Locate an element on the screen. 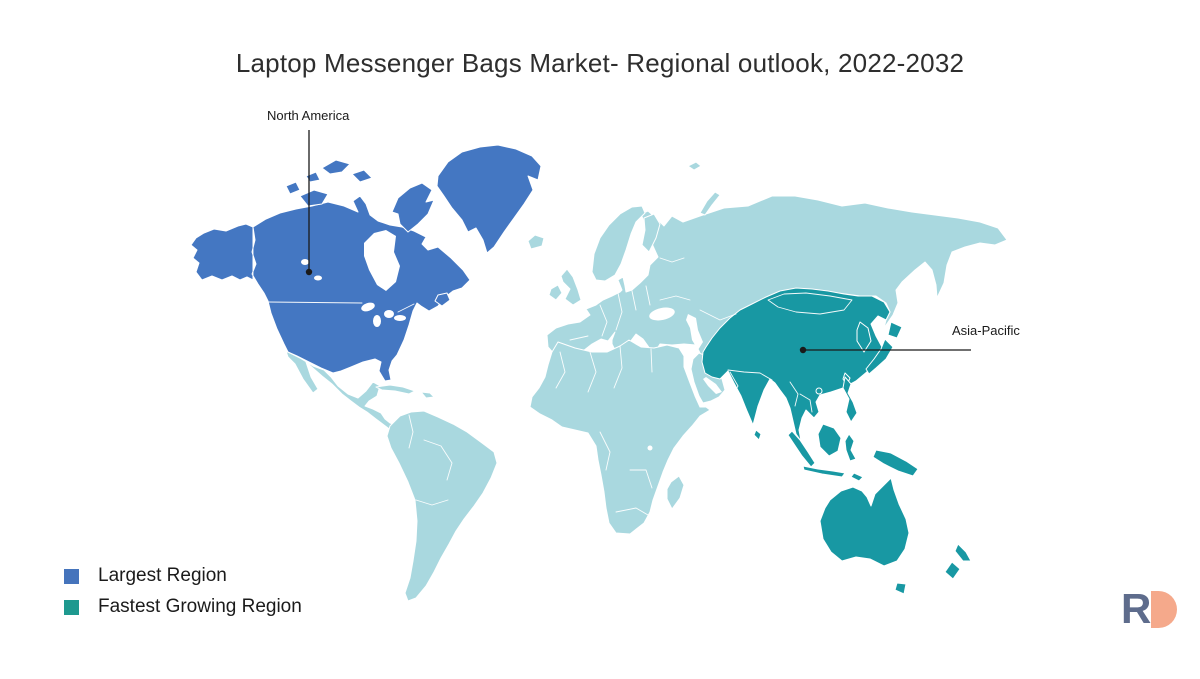  greenland-shape is located at coordinates (489, 199).